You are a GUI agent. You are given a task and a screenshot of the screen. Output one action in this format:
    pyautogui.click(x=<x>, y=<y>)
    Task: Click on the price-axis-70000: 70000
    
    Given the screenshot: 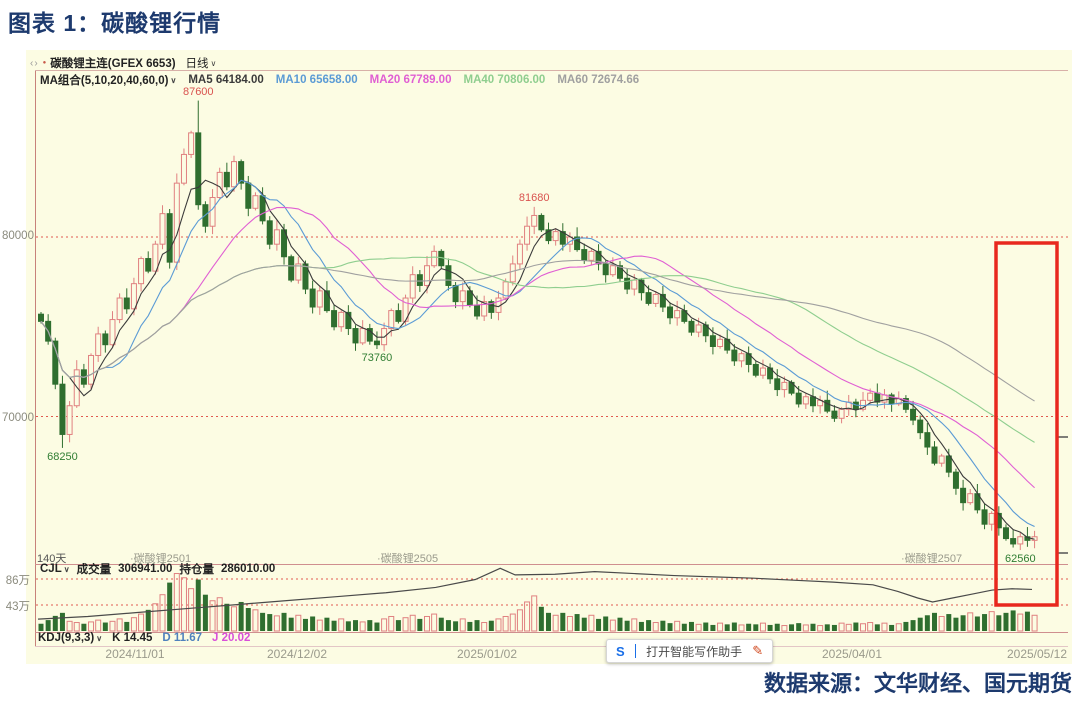 What is the action you would take?
    pyautogui.click(x=18, y=418)
    